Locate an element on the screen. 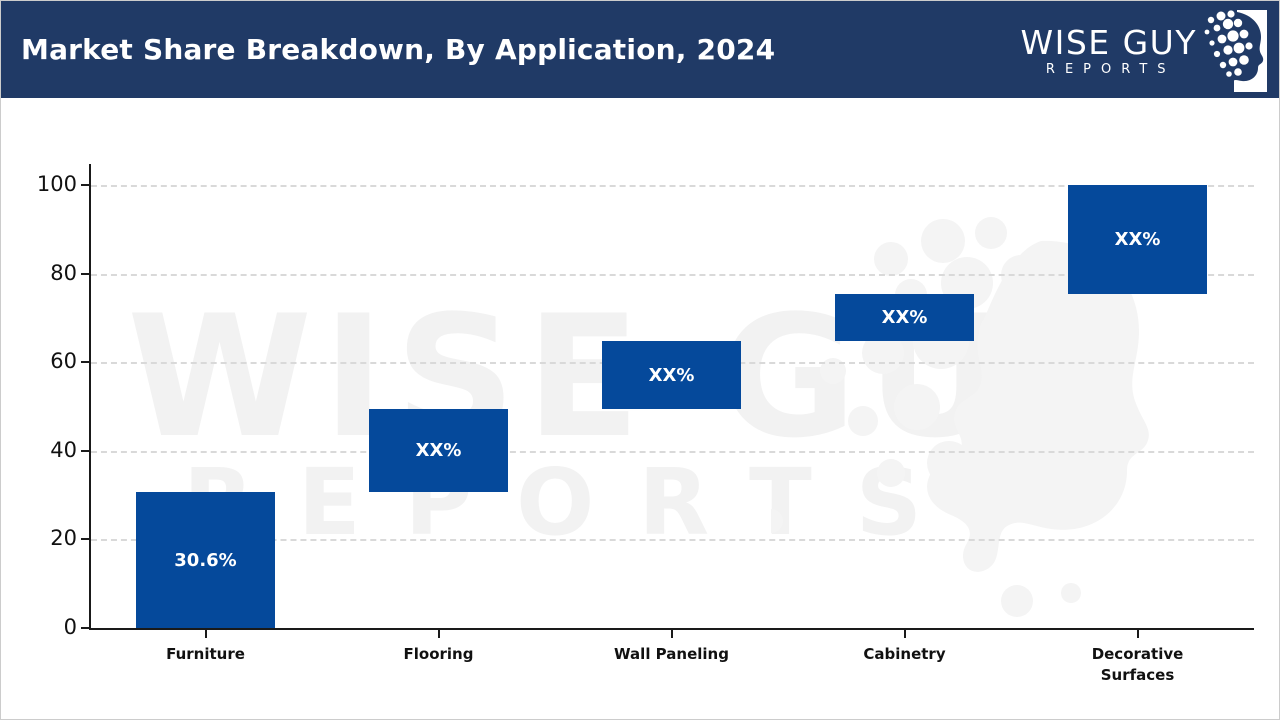 This screenshot has width=1280, height=720. x-tick-label-1: Flooring is located at coordinates (438, 654).